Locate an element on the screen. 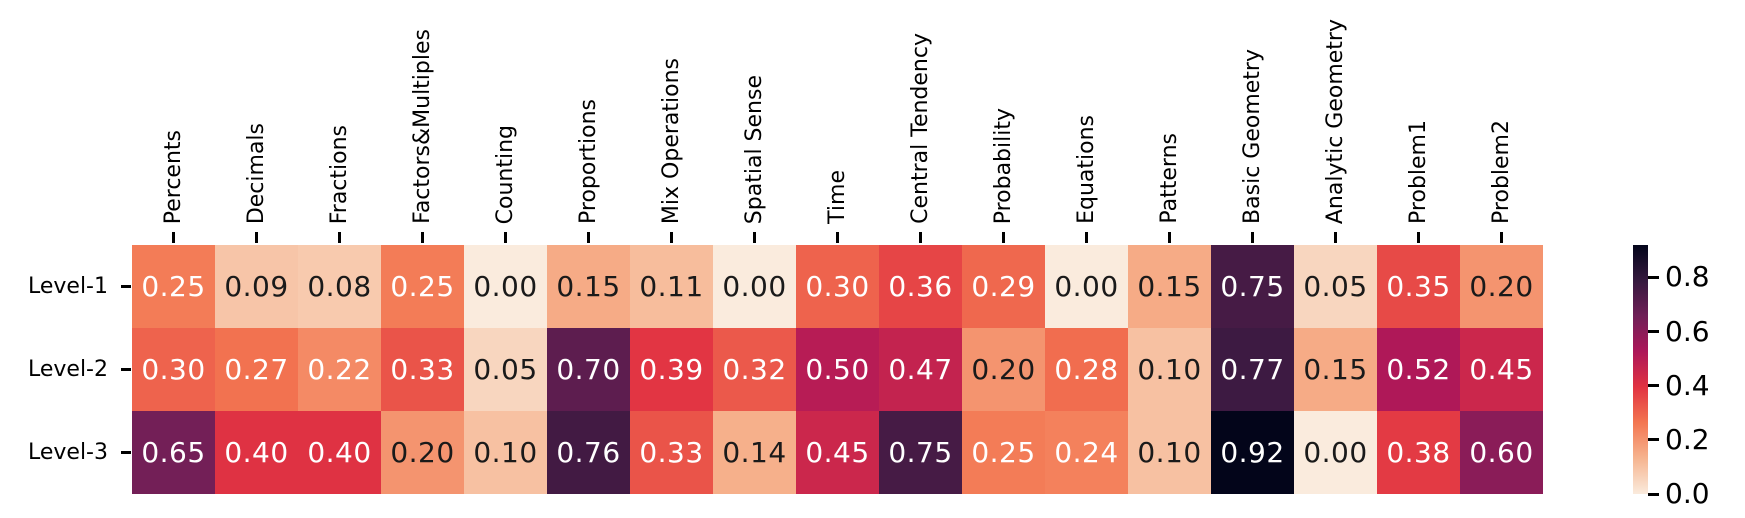 This screenshot has height=518, width=1745. colorbar-tick-label: 0.8 is located at coordinates (1687, 277).